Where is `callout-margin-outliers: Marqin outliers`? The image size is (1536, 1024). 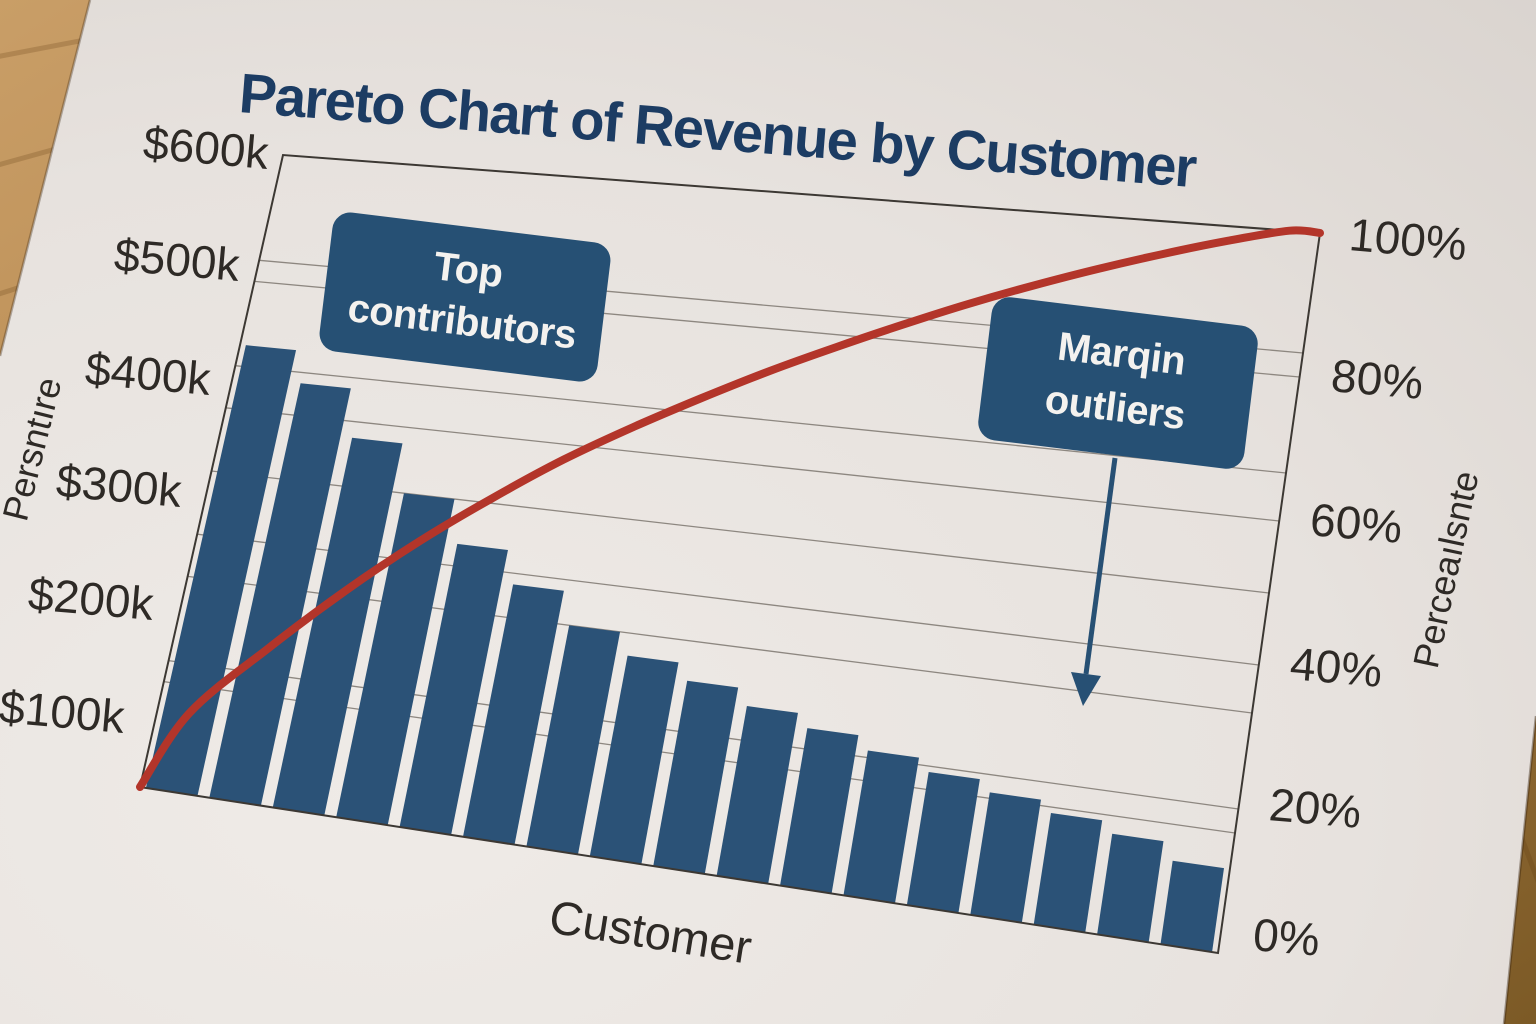 callout-margin-outliers: Marqin outliers is located at coordinates (1118, 501).